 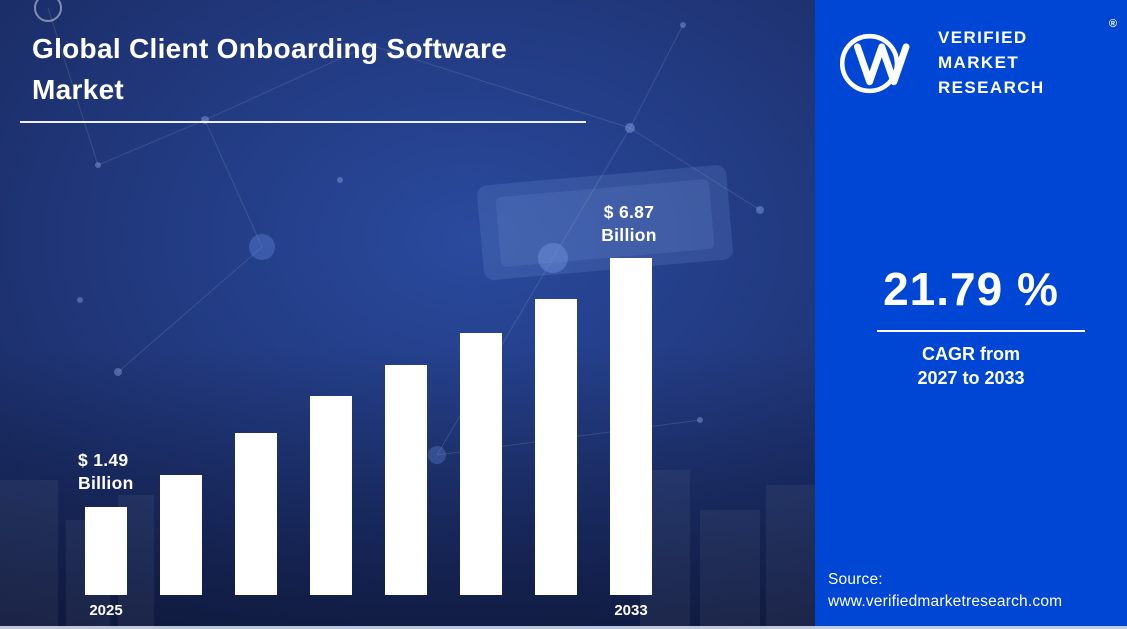 I want to click on source-label: Source:, so click(x=855, y=579).